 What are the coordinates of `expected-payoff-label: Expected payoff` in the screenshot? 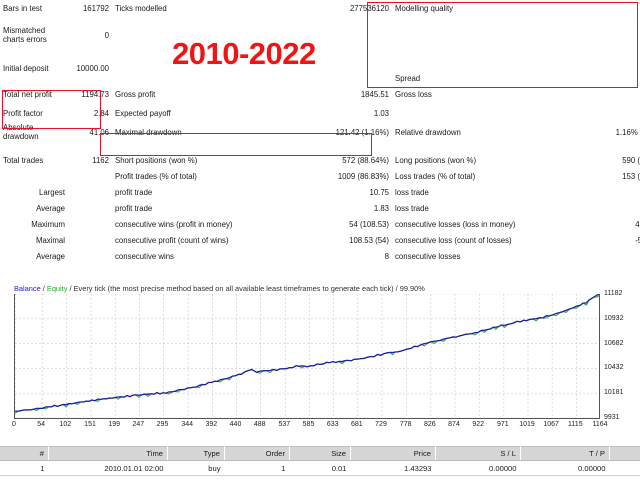 It's located at (143, 113).